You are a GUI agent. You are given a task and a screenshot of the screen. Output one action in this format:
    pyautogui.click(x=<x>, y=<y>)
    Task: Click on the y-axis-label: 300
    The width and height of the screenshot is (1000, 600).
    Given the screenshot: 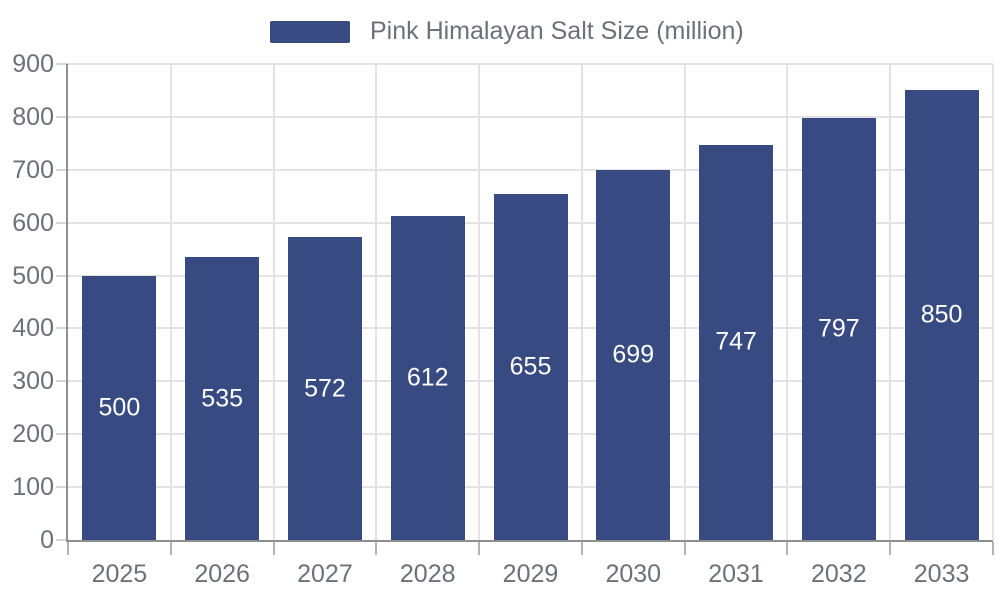 What is the action you would take?
    pyautogui.click(x=33, y=381)
    